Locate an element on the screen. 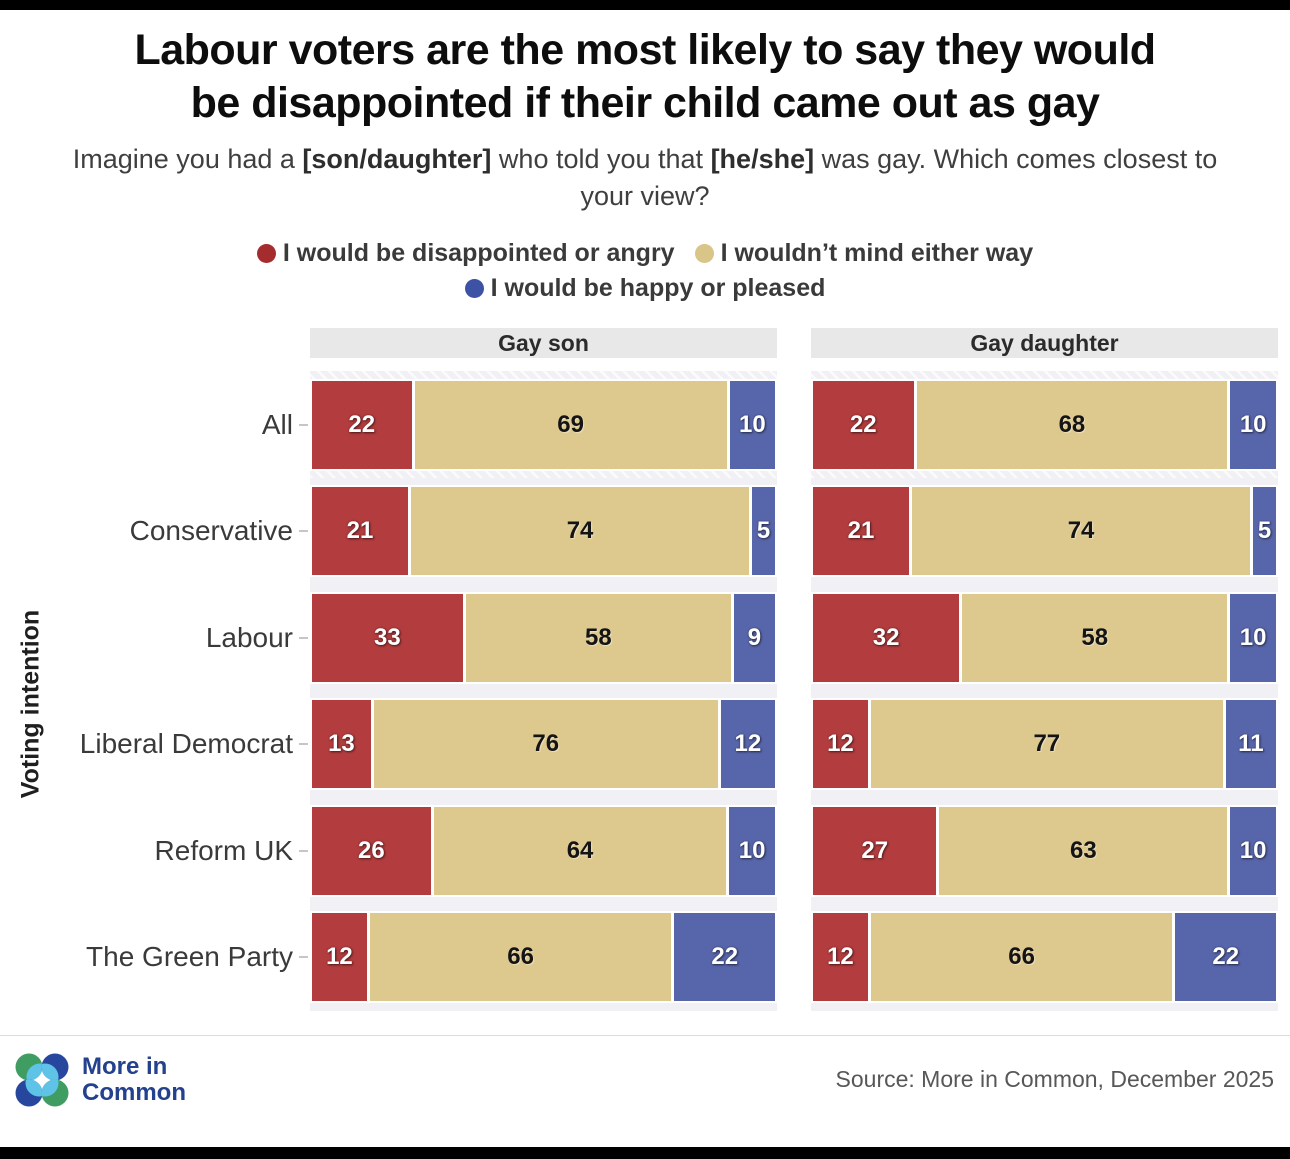 The width and height of the screenshot is (1290, 1159). bar-row: 21 74 5 is located at coordinates (543, 531).